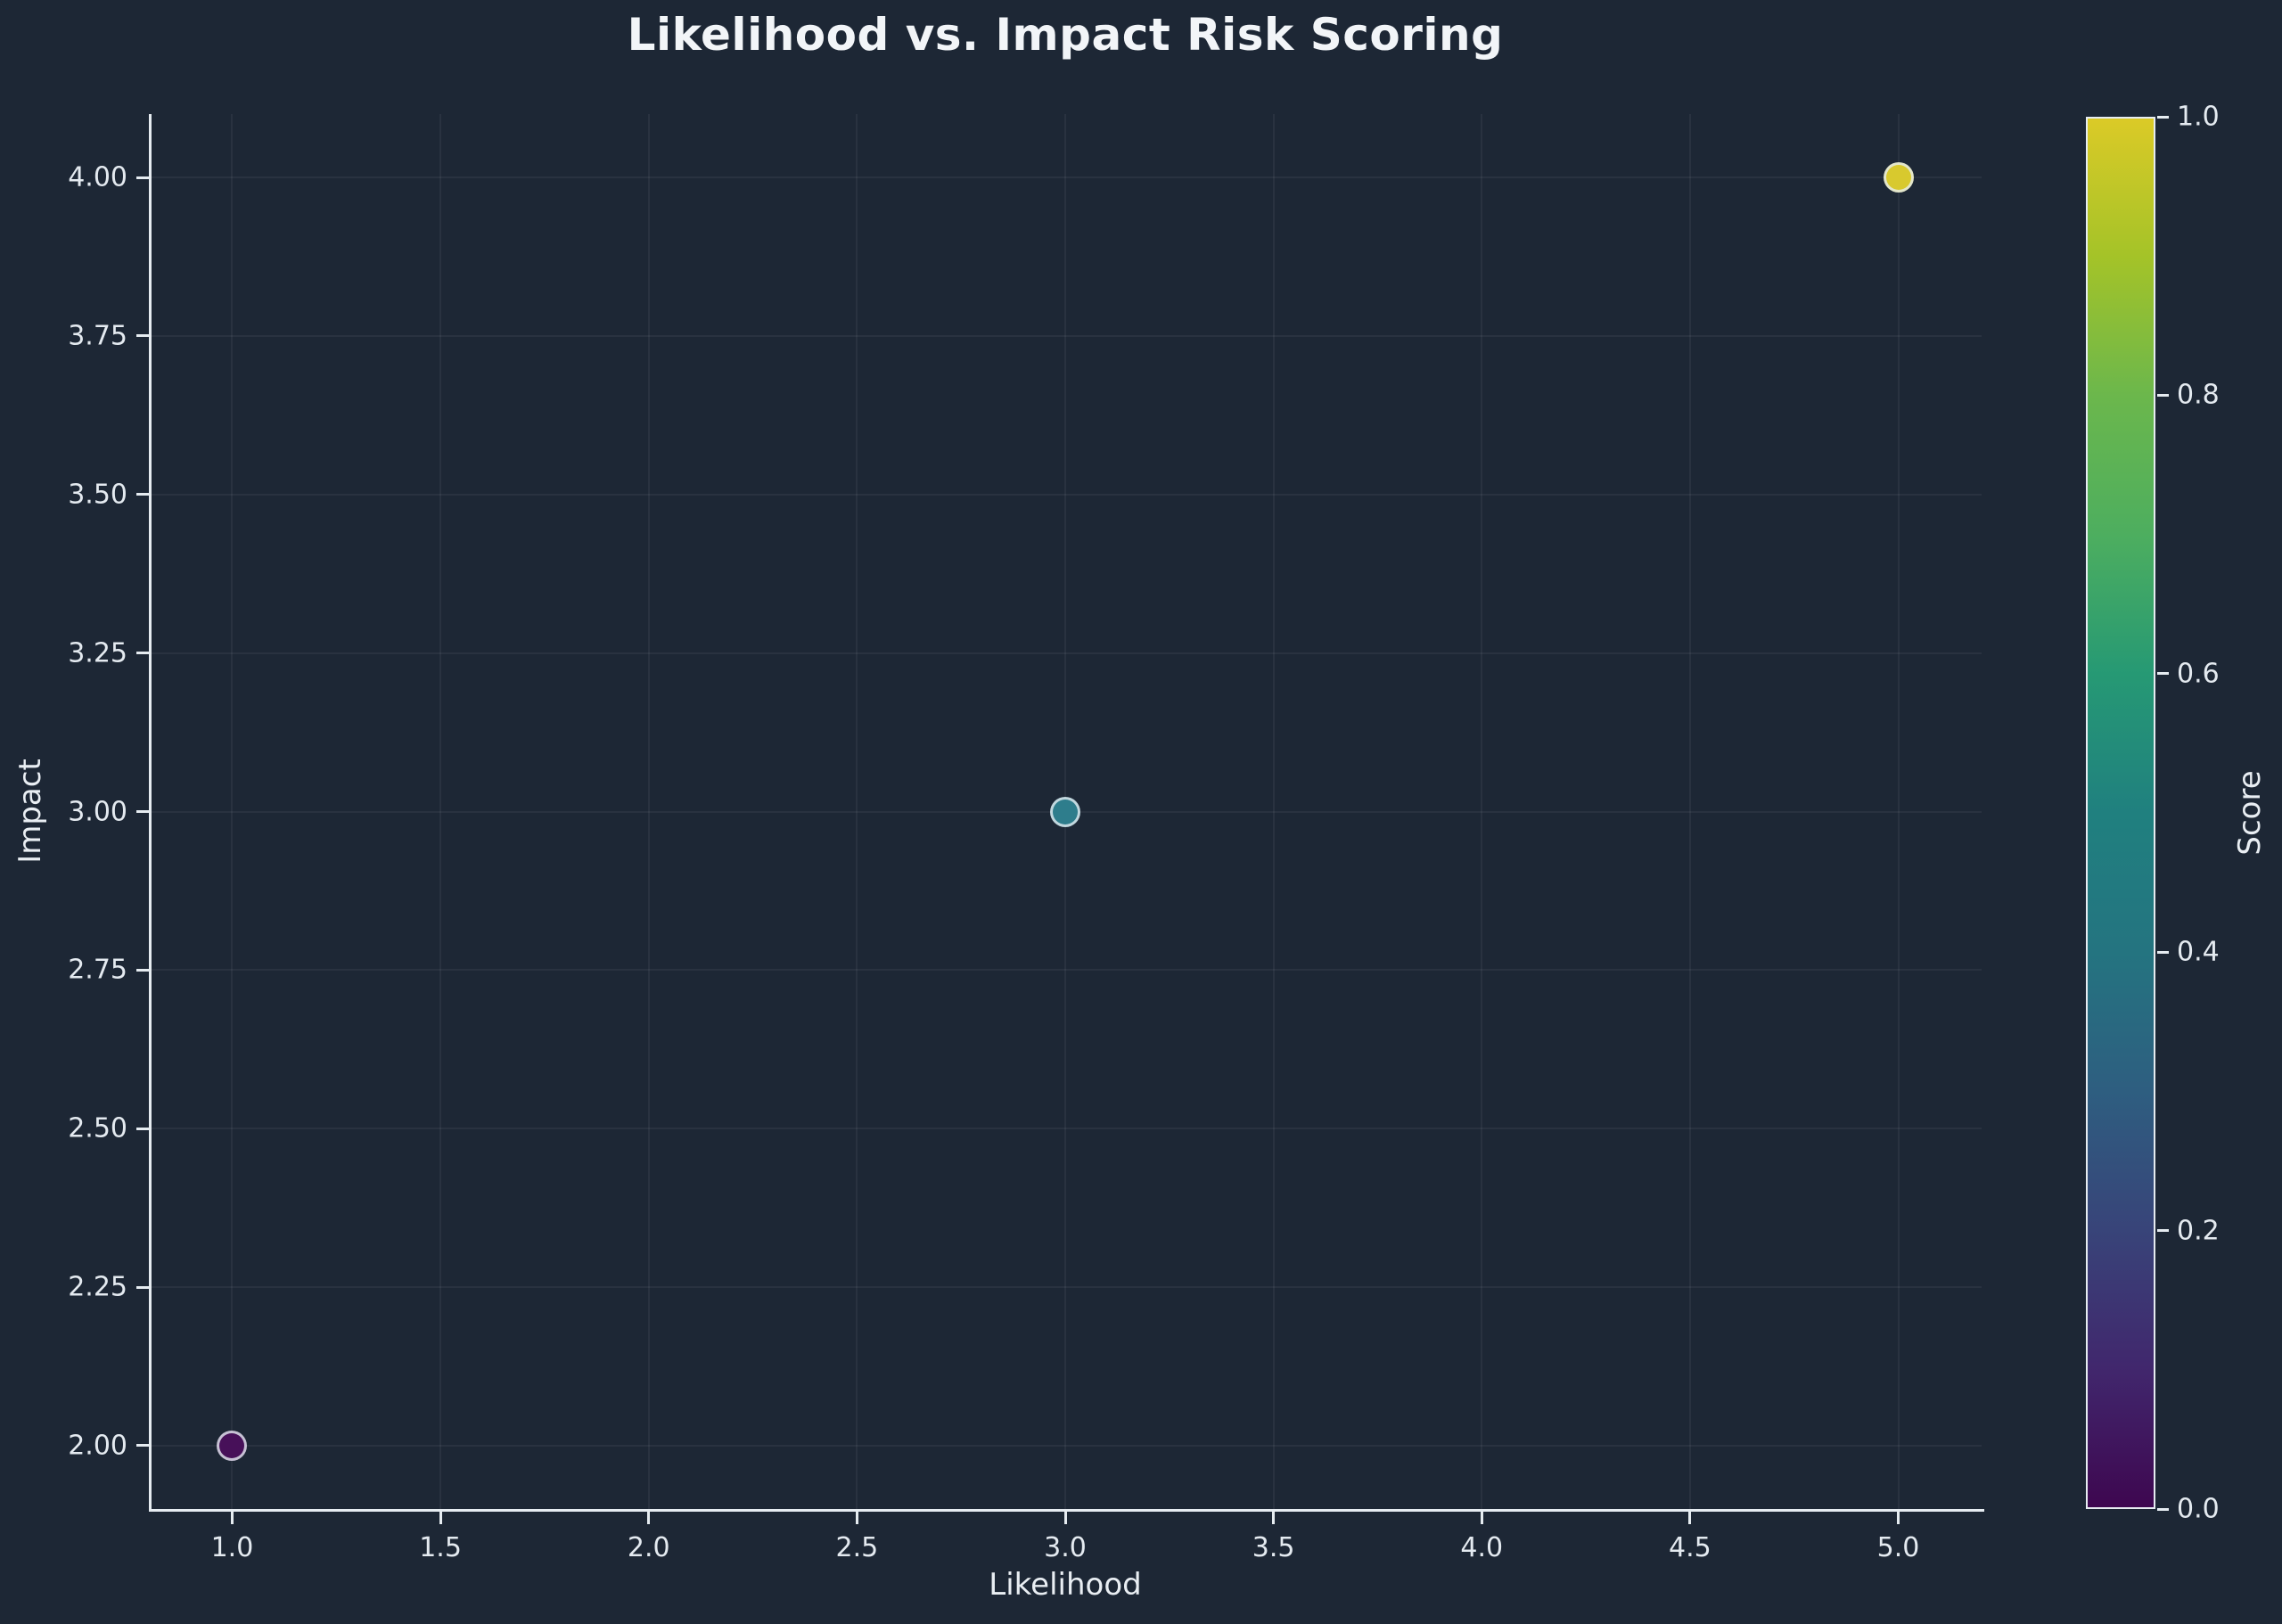 This screenshot has width=2282, height=1624. Describe the element at coordinates (1273, 1547) in the screenshot. I see `x-tick-label: 3.5` at that location.